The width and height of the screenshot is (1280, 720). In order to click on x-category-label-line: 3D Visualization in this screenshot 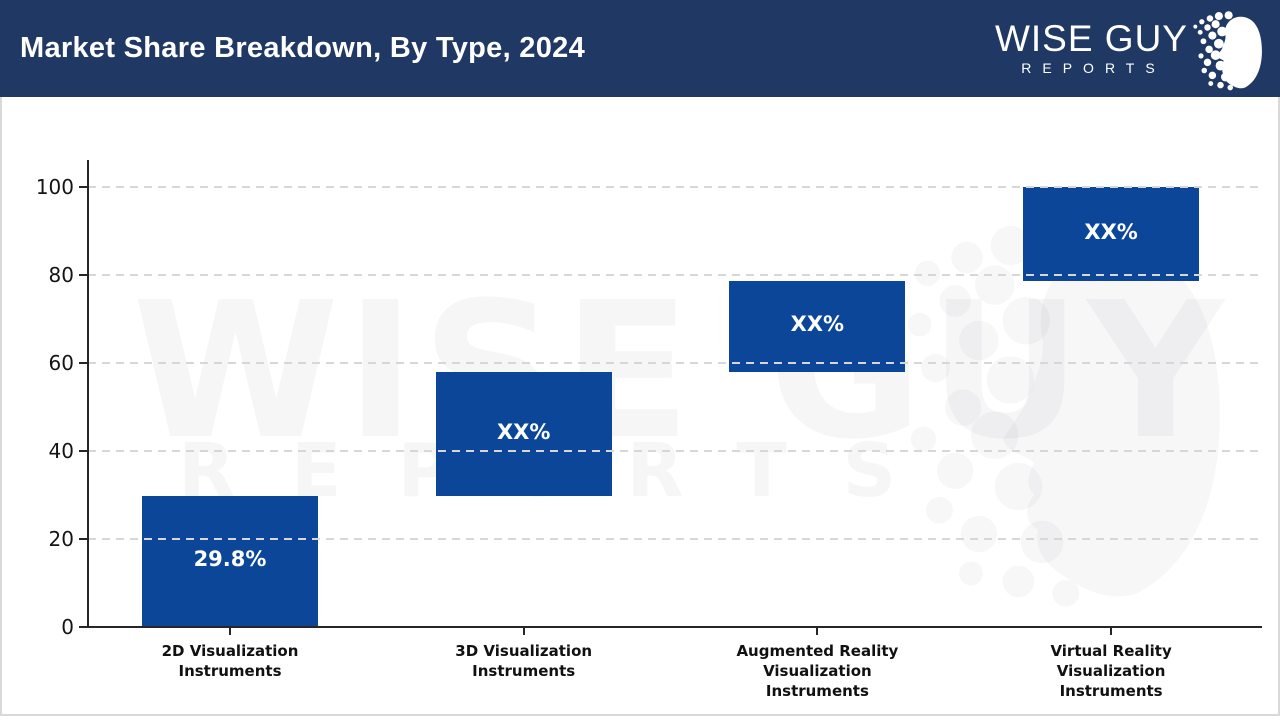, I will do `click(524, 651)`.